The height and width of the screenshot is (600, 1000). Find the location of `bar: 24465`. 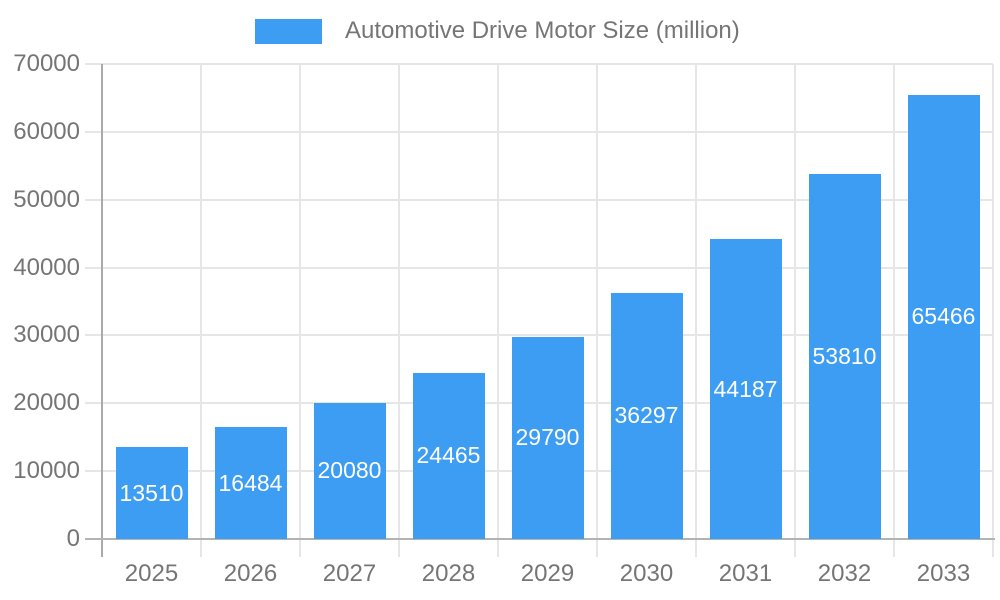

bar: 24465 is located at coordinates (448, 455).